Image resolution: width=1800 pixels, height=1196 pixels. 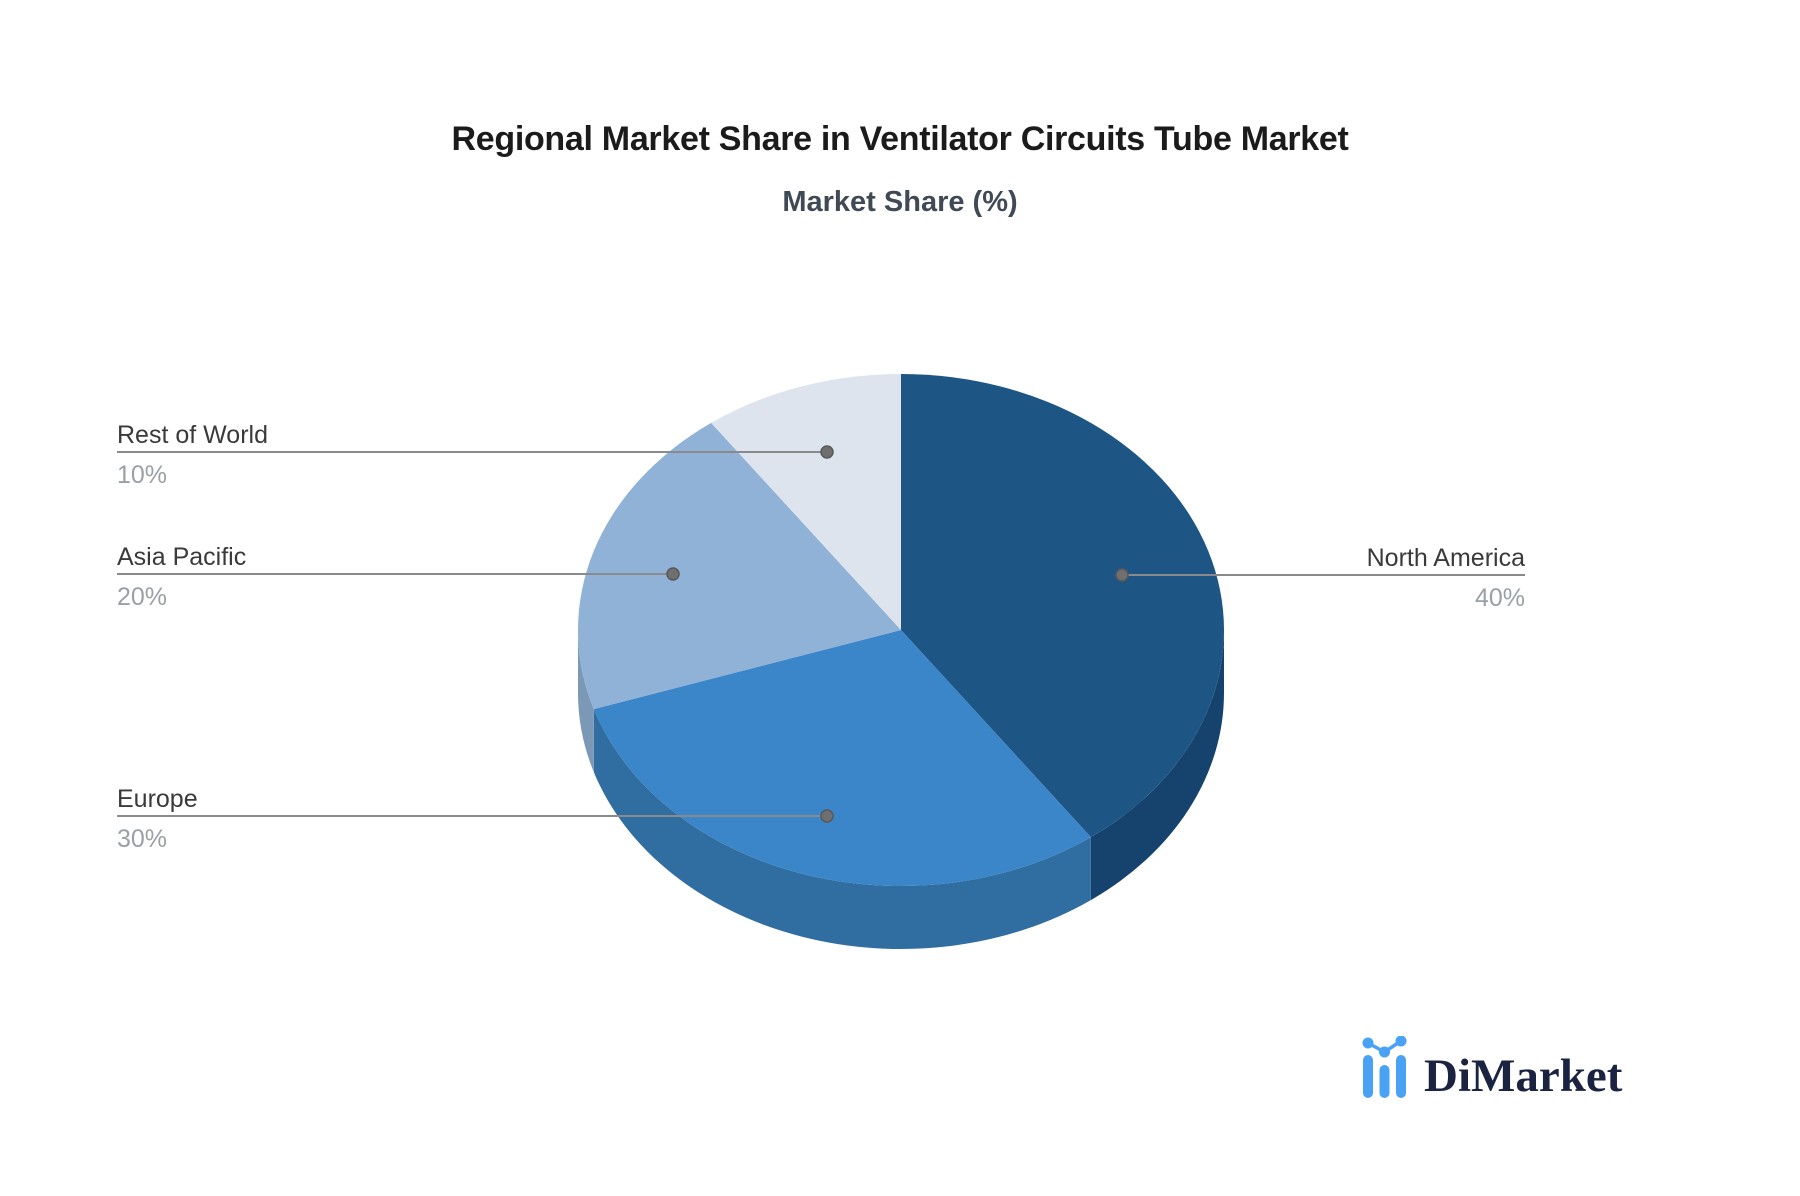 What do you see at coordinates (157, 799) in the screenshot?
I see `slice-label-name: Europe` at bounding box center [157, 799].